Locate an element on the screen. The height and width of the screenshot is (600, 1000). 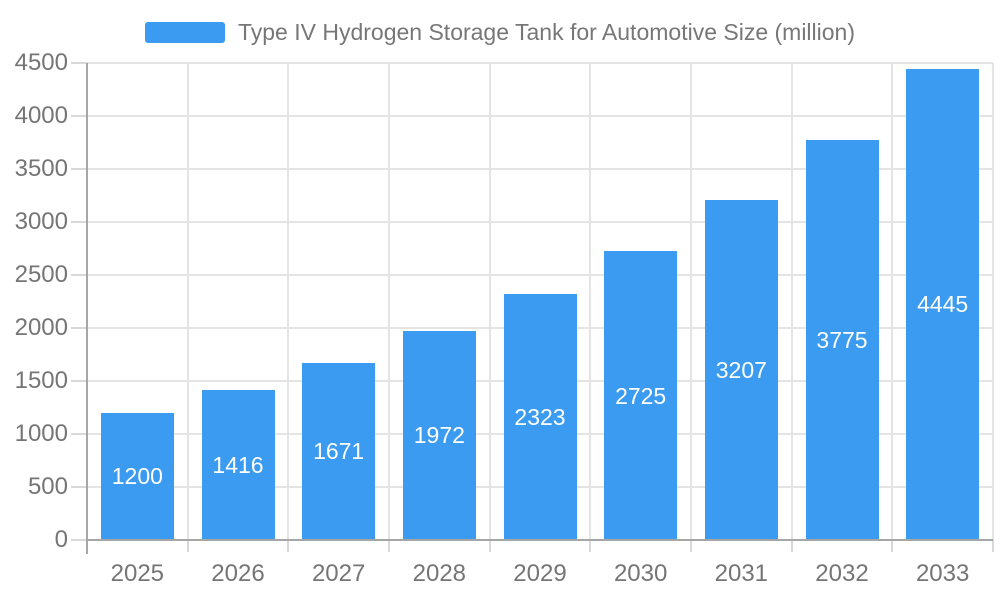
bar: 1416 is located at coordinates (238, 464).